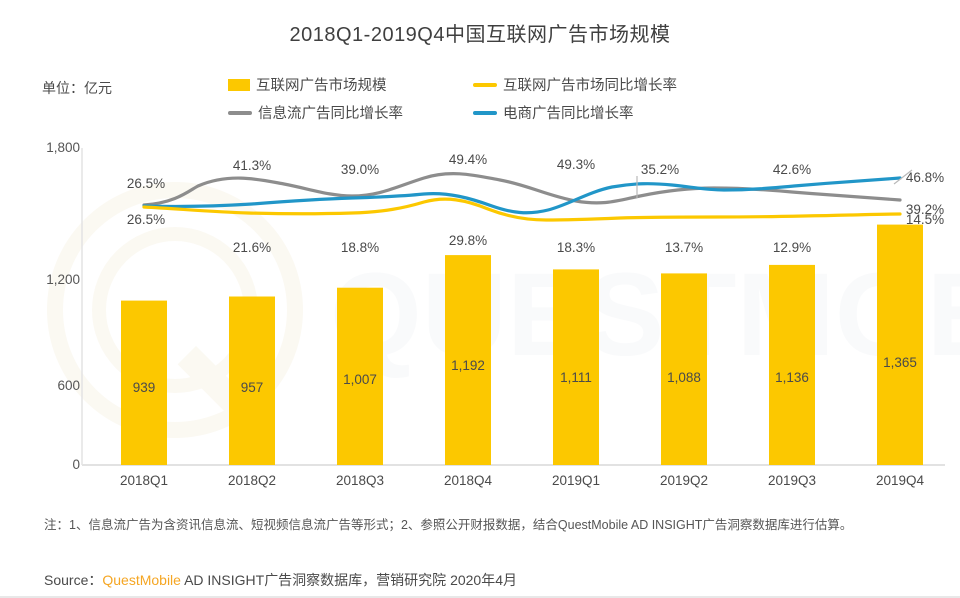 This screenshot has height=598, width=960. I want to click on bar-value-label: 939, so click(144, 387).